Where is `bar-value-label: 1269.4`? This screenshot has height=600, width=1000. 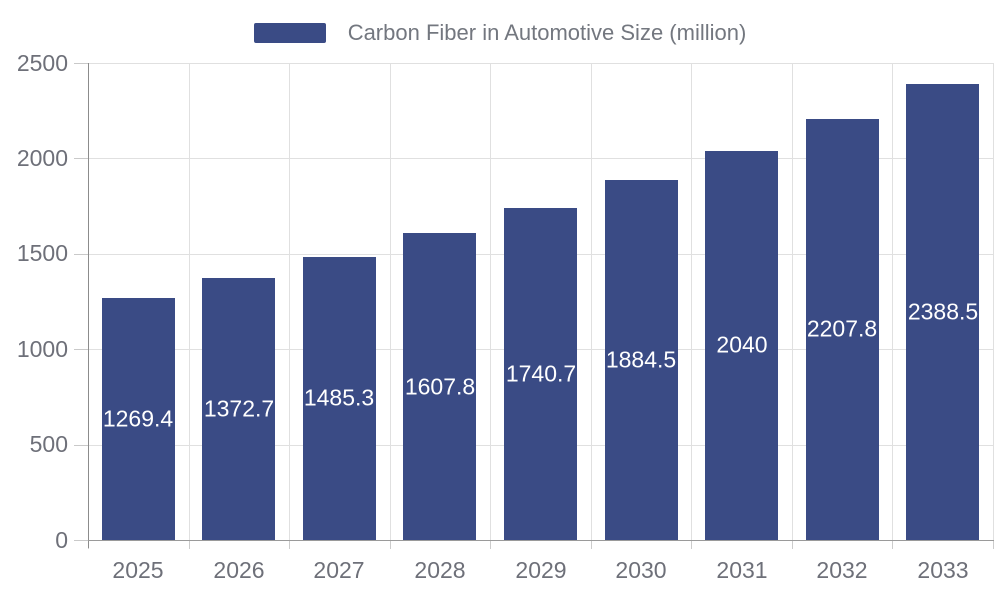
bar-value-label: 1269.4 is located at coordinates (138, 418).